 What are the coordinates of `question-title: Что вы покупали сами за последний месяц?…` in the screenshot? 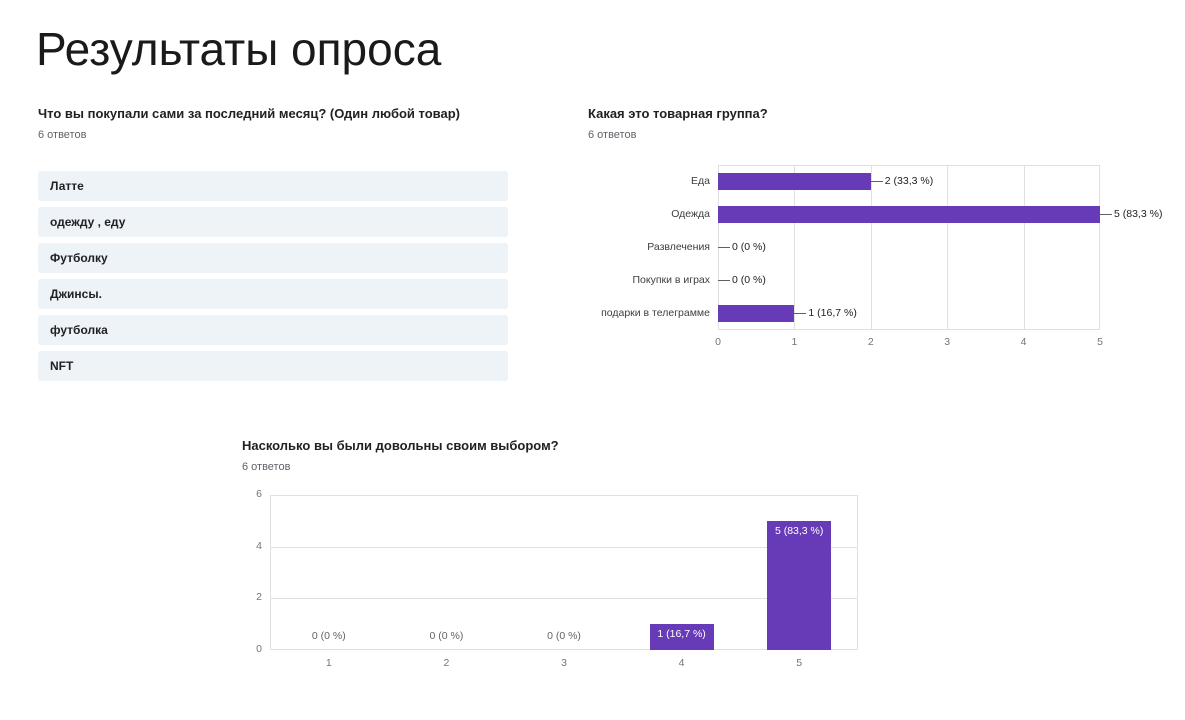 It's located at (249, 113).